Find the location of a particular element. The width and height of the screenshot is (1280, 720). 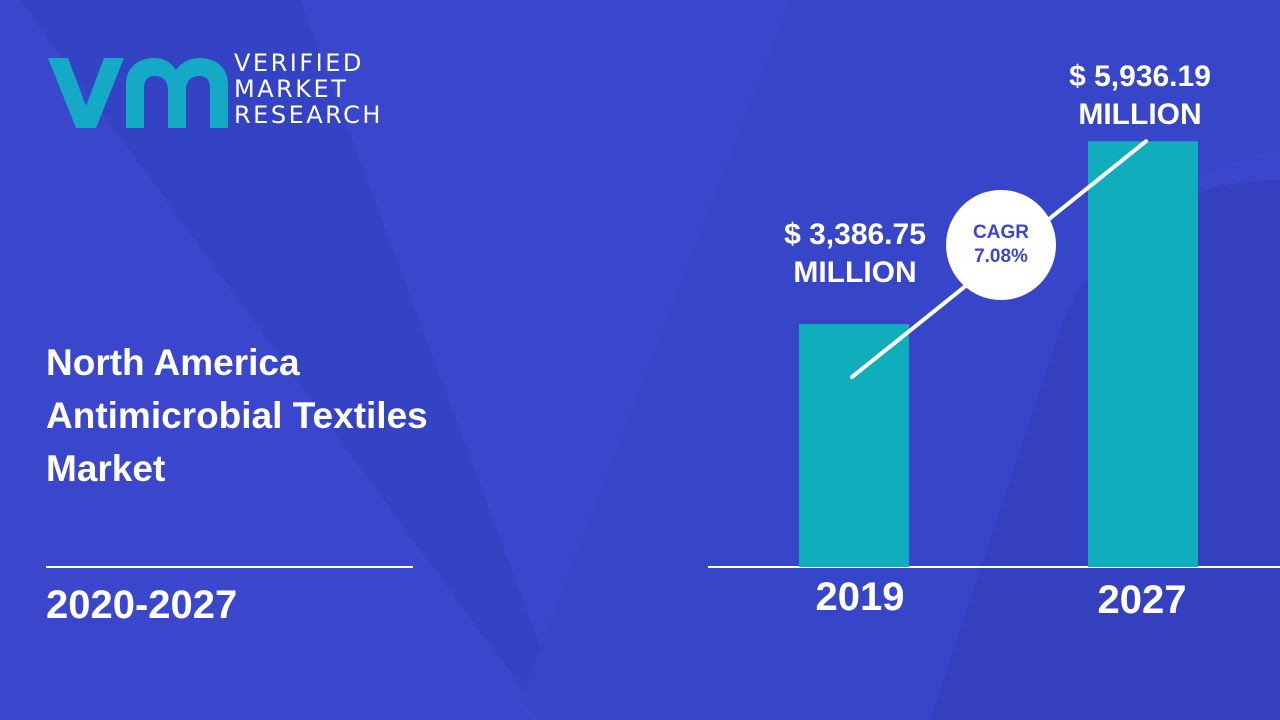

x-tick-label-2019: 2019 is located at coordinates (860, 597).